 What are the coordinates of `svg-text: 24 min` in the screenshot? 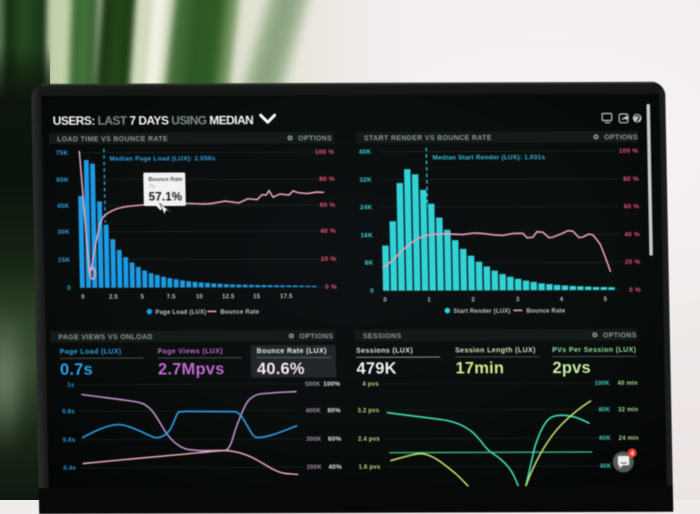 It's located at (629, 439).